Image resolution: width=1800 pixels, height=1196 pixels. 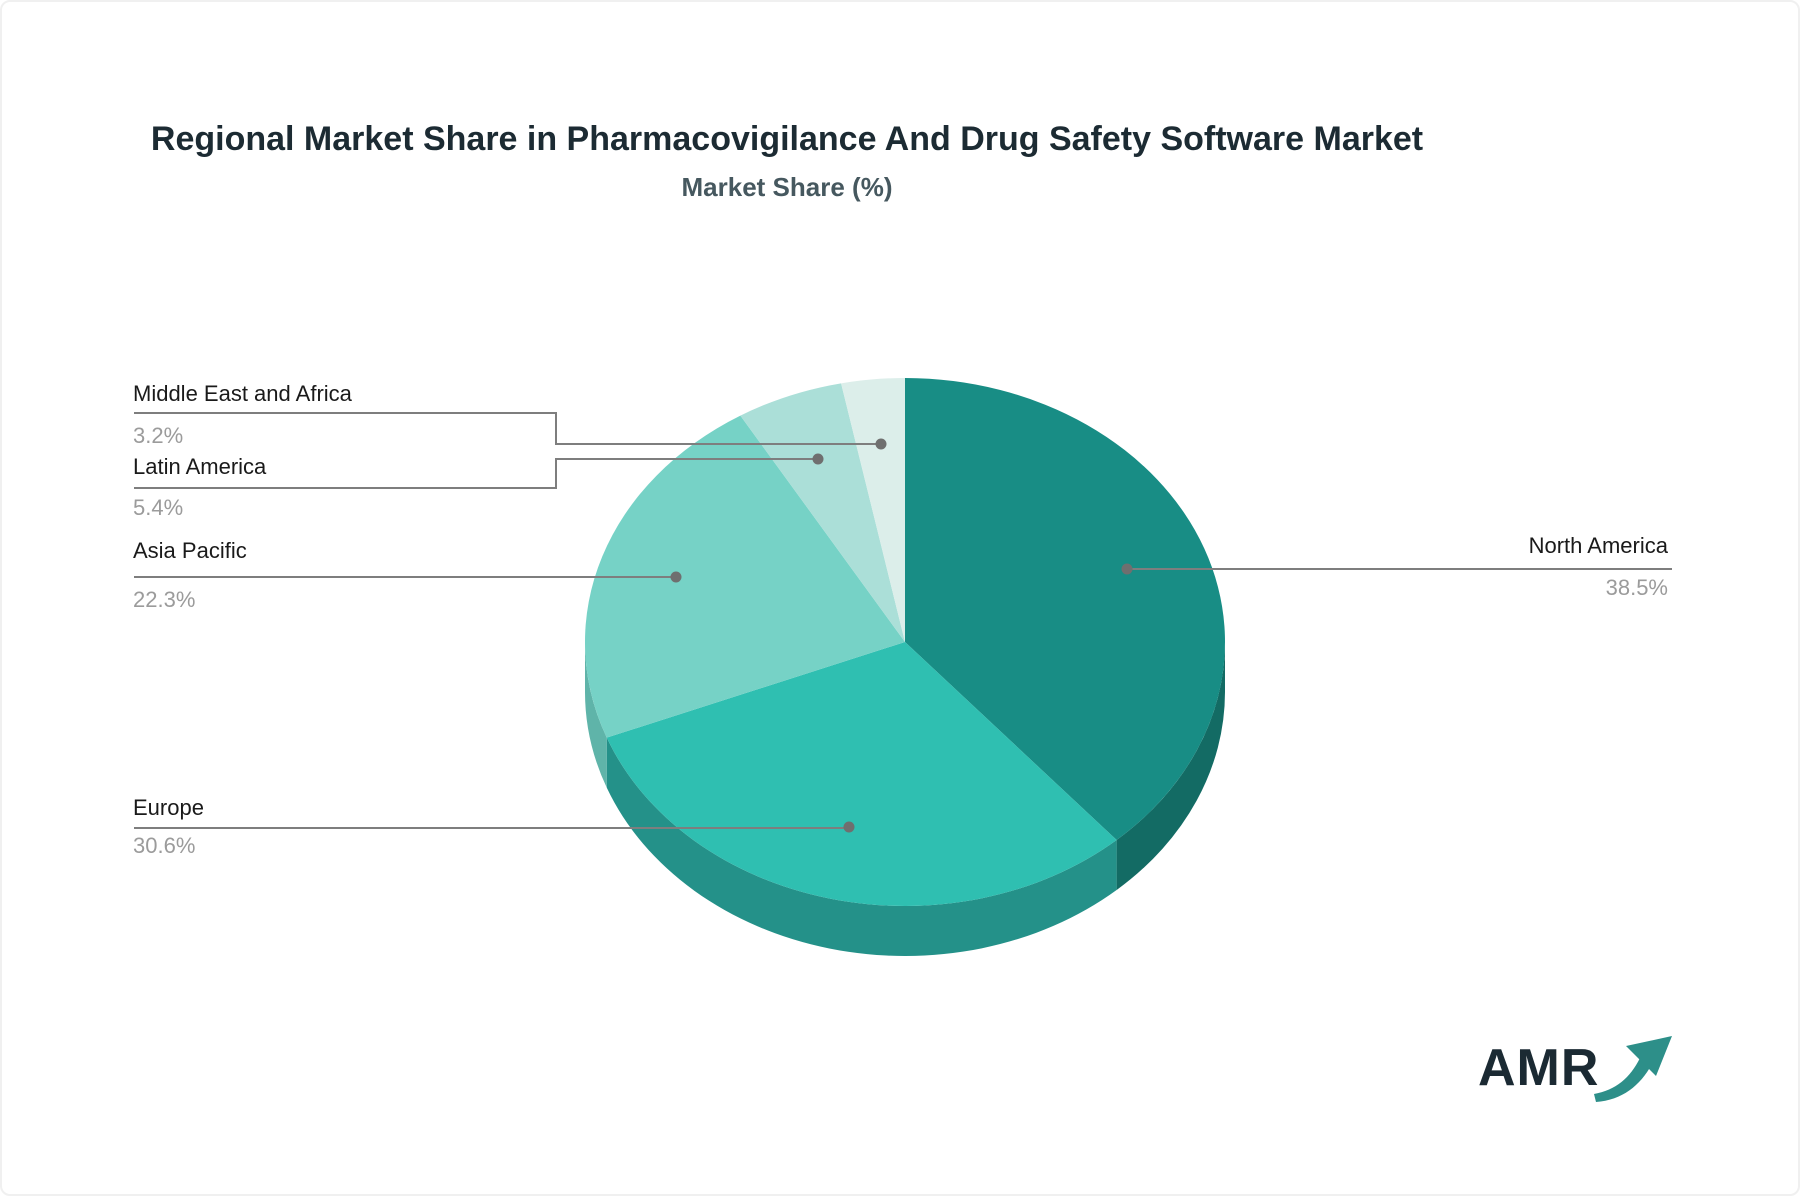 I want to click on callout-label-latin-america: Latin America, so click(x=200, y=466).